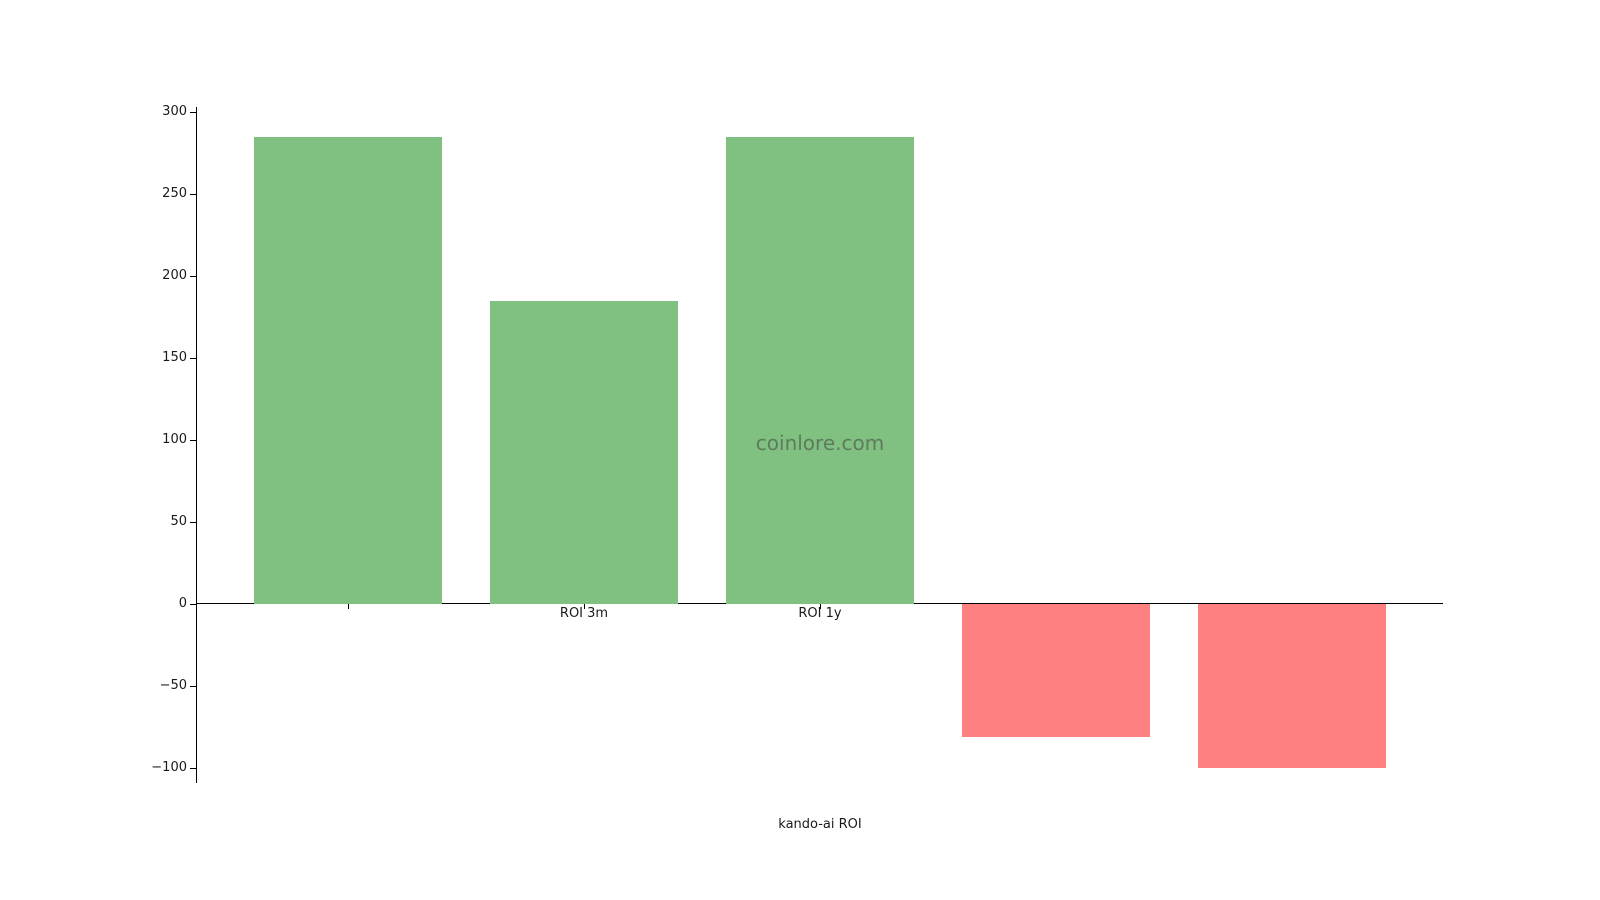 This screenshot has width=1600, height=900. Describe the element at coordinates (584, 613) in the screenshot. I see `x-tick-label: ROI 3m` at that location.